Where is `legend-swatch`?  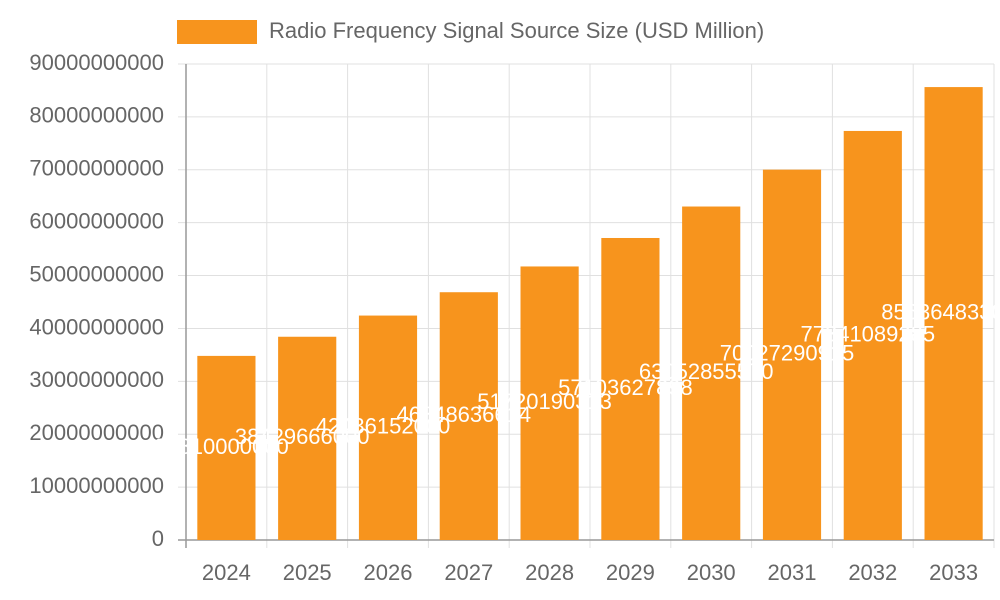
legend-swatch is located at coordinates (217, 32).